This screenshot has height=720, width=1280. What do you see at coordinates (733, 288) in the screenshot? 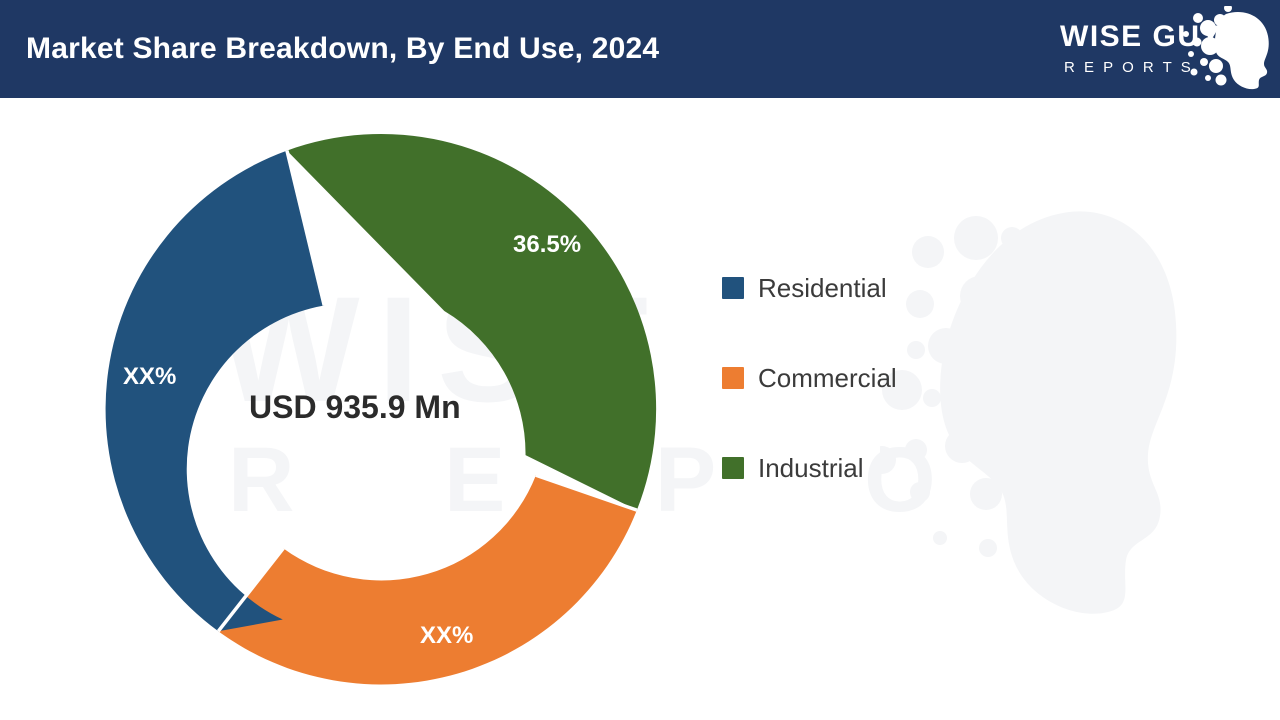
I see `legend-swatch-residential` at bounding box center [733, 288].